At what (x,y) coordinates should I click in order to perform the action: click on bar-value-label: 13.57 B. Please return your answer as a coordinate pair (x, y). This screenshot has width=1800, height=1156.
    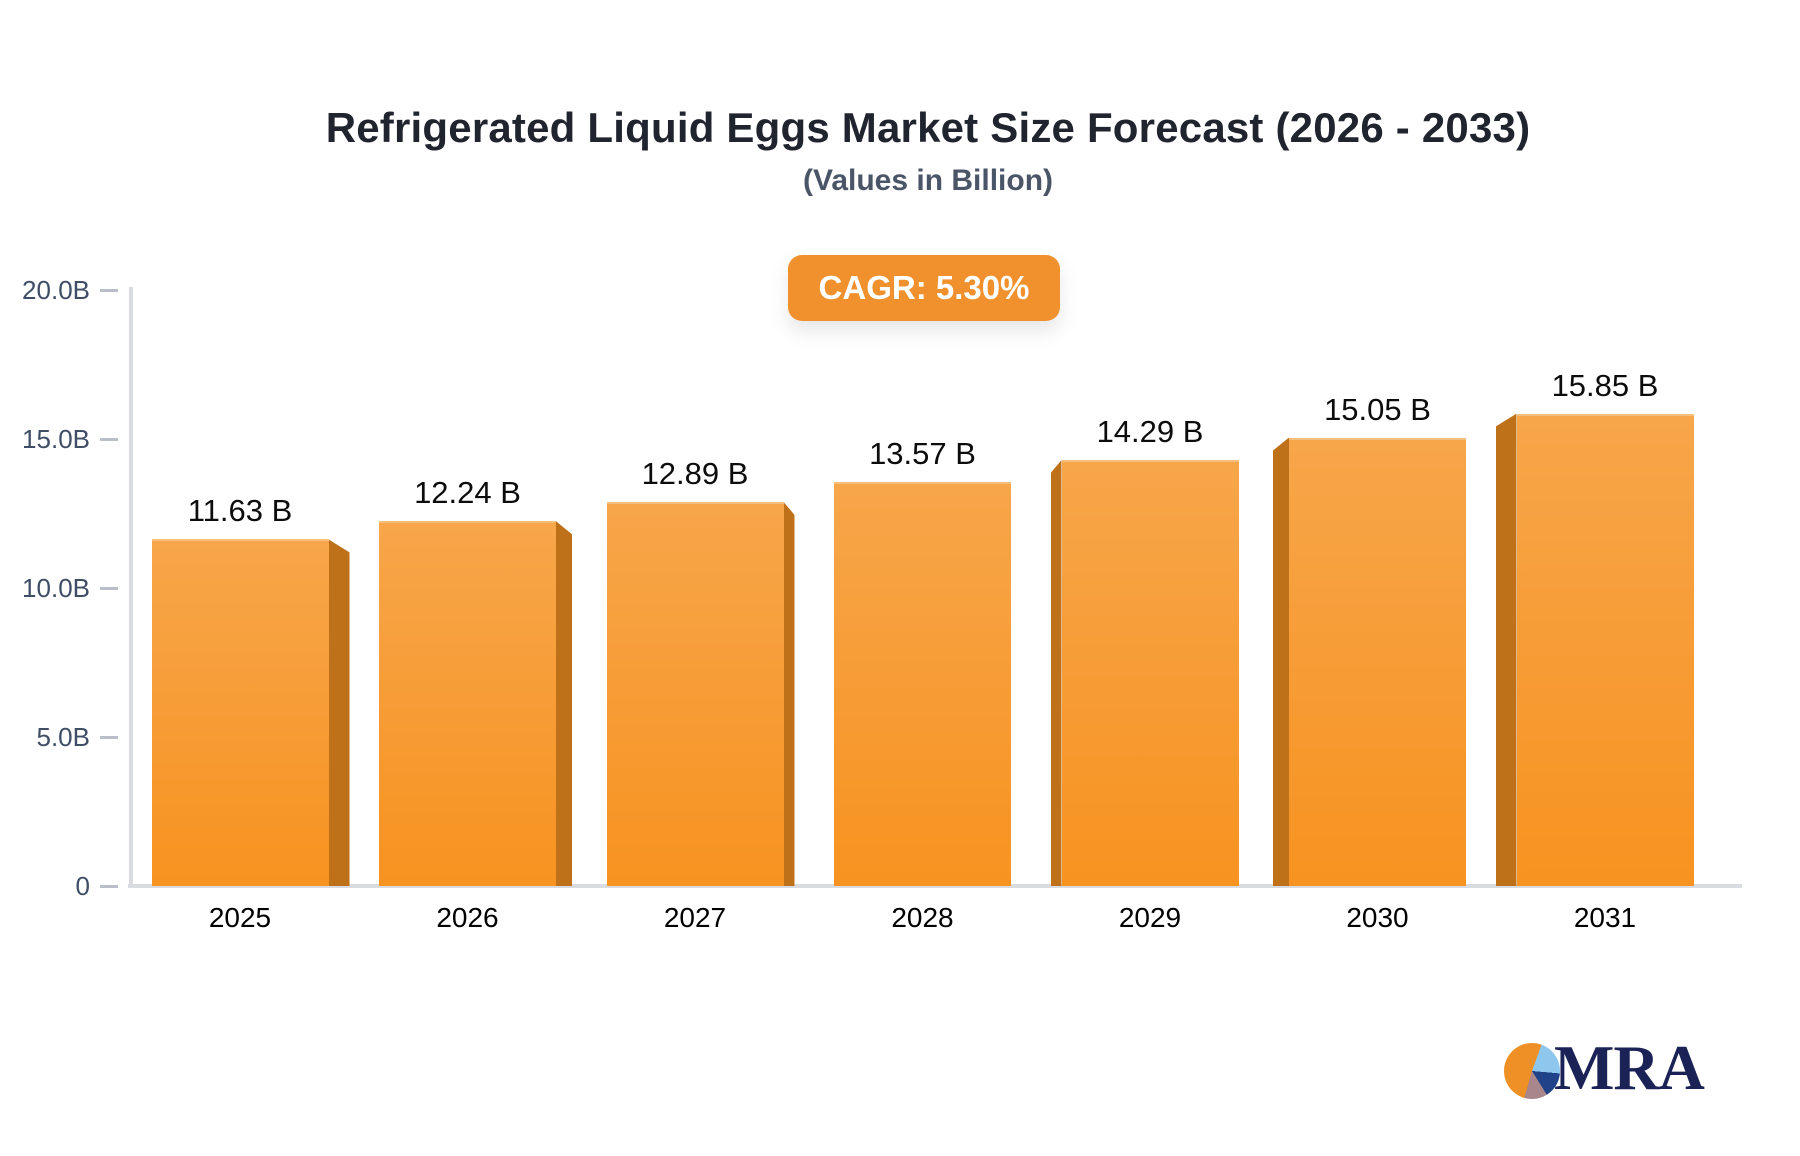
    Looking at the image, I should click on (922, 453).